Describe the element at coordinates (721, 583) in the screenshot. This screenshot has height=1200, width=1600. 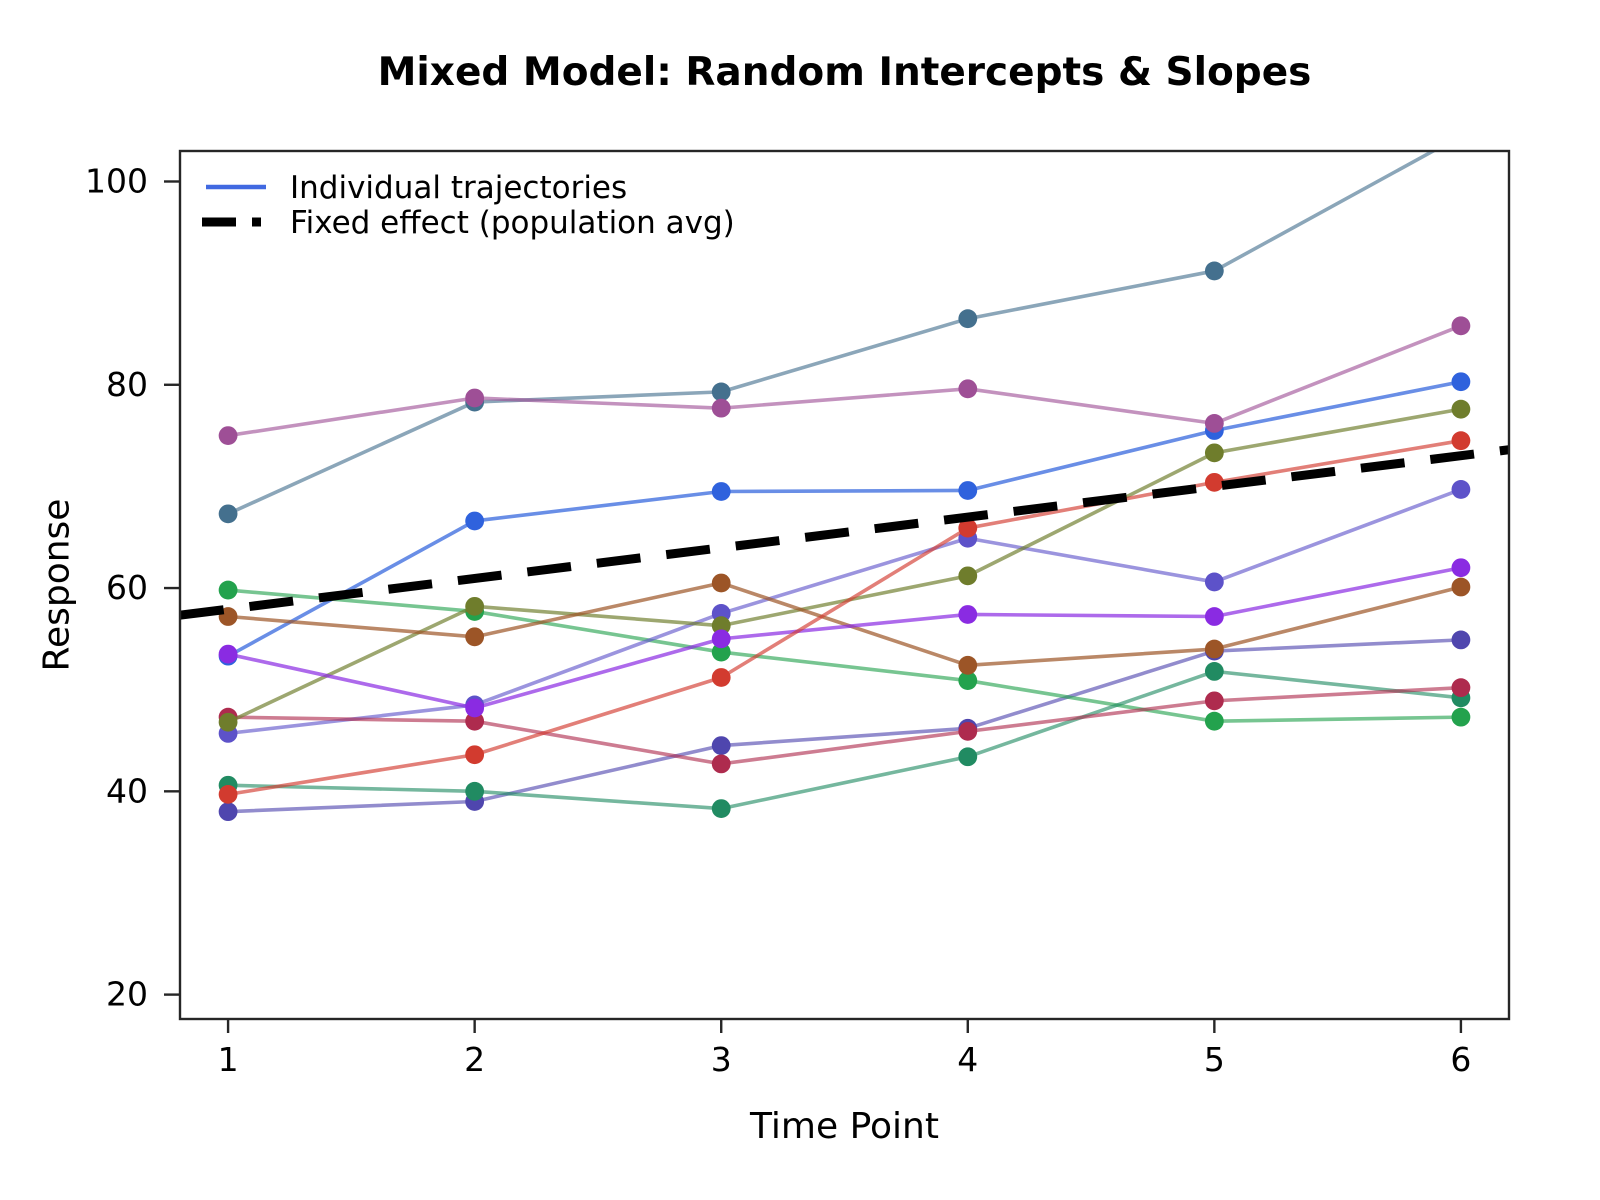
I see `data-point-subject-5-t3` at that location.